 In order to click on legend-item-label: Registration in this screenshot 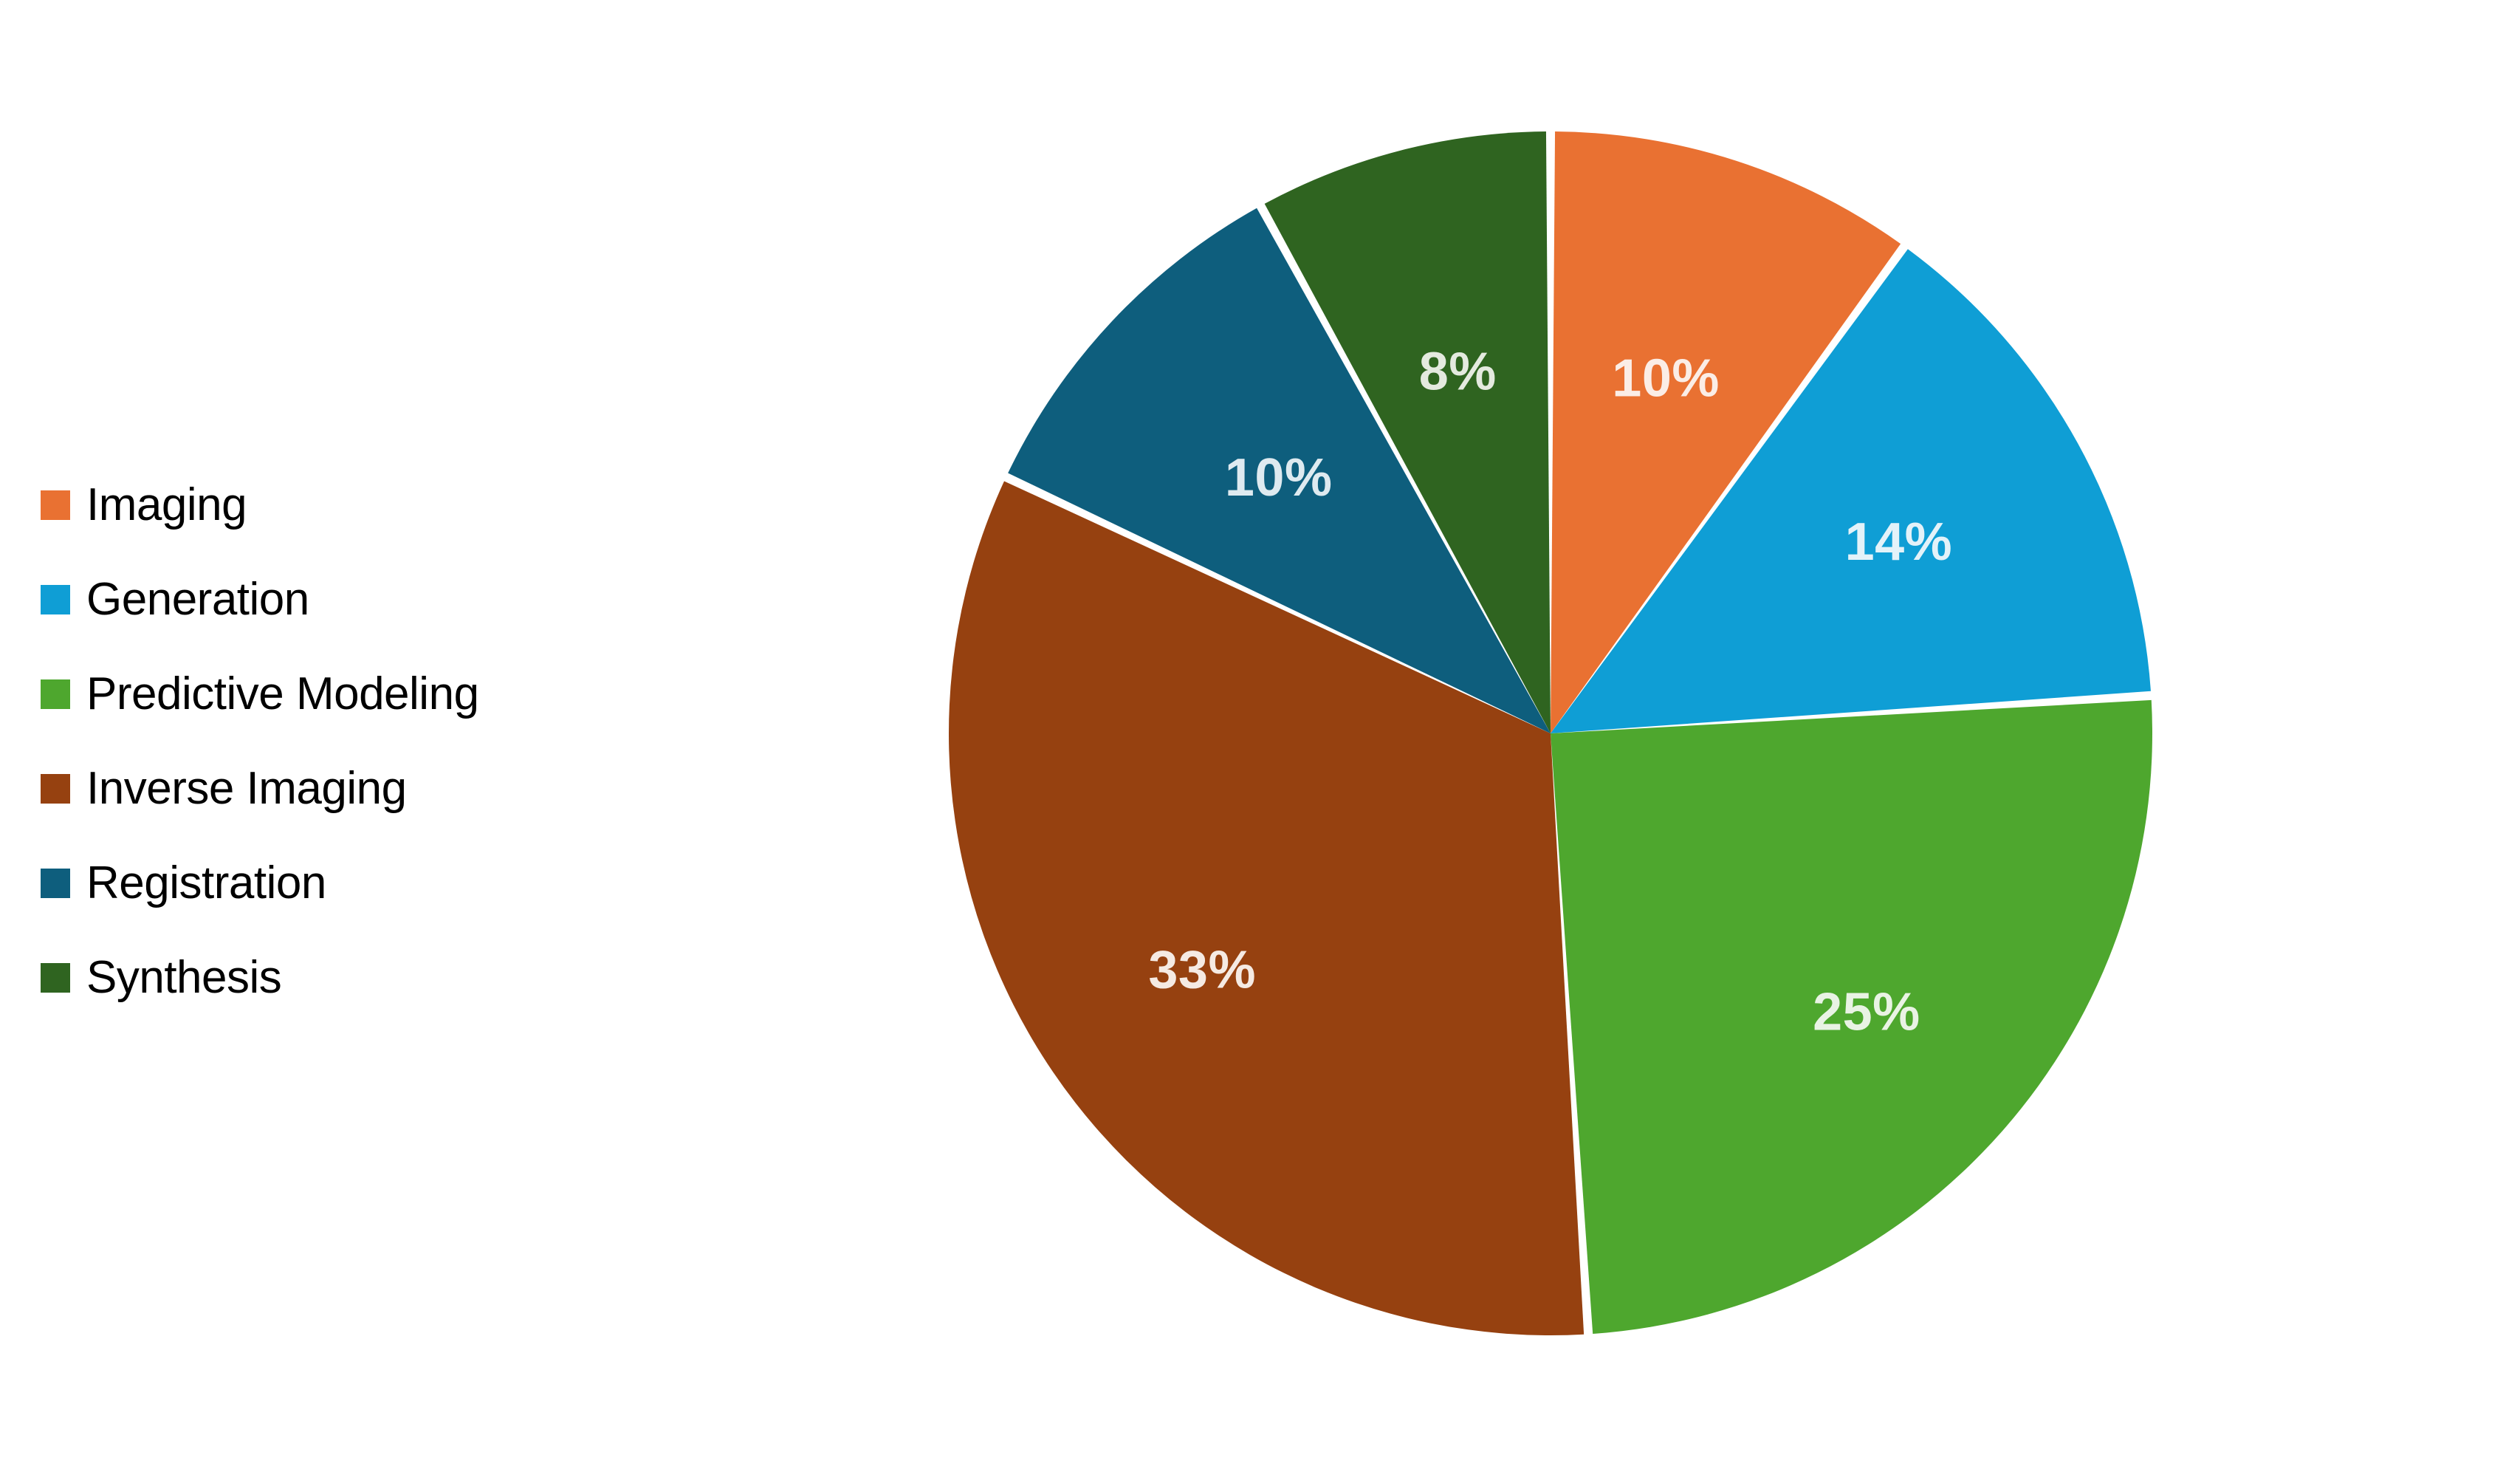, I will do `click(206, 883)`.